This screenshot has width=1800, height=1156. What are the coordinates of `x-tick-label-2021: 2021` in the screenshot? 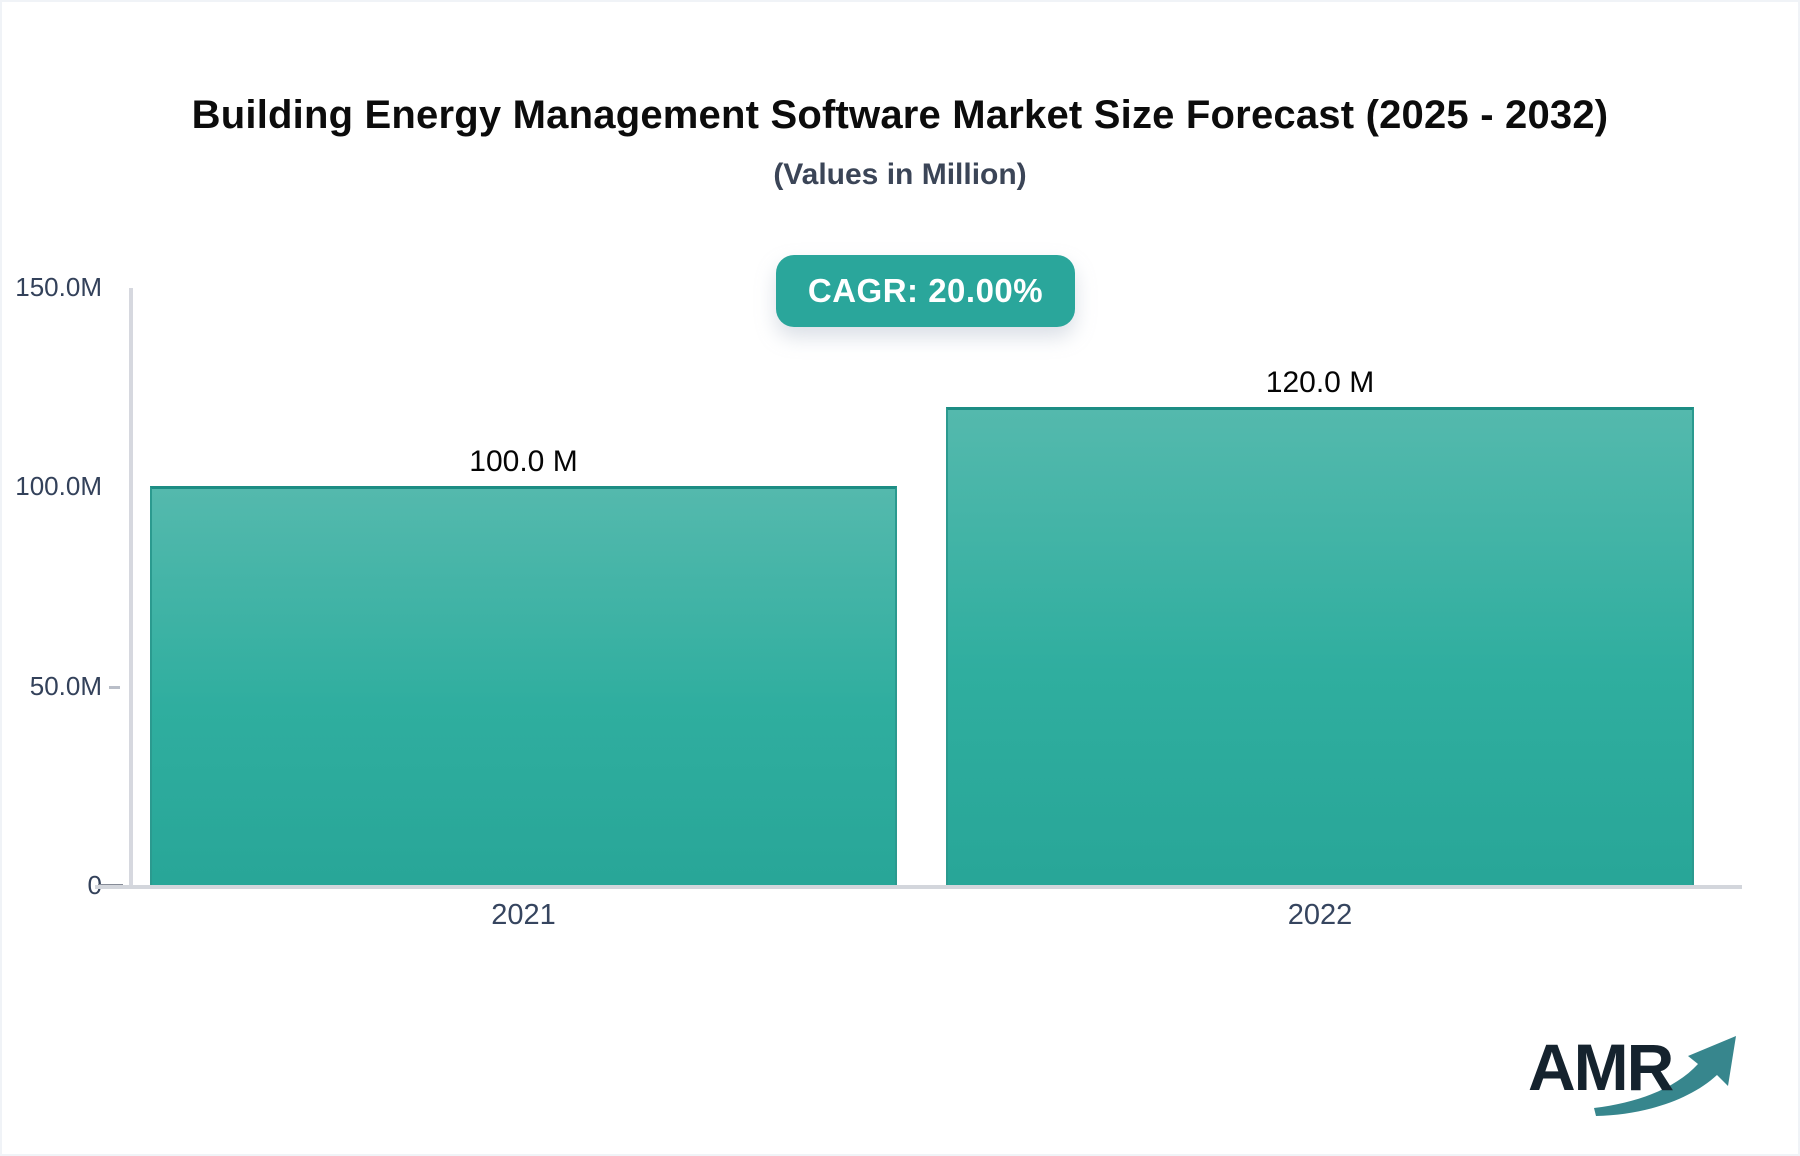 It's located at (523, 915).